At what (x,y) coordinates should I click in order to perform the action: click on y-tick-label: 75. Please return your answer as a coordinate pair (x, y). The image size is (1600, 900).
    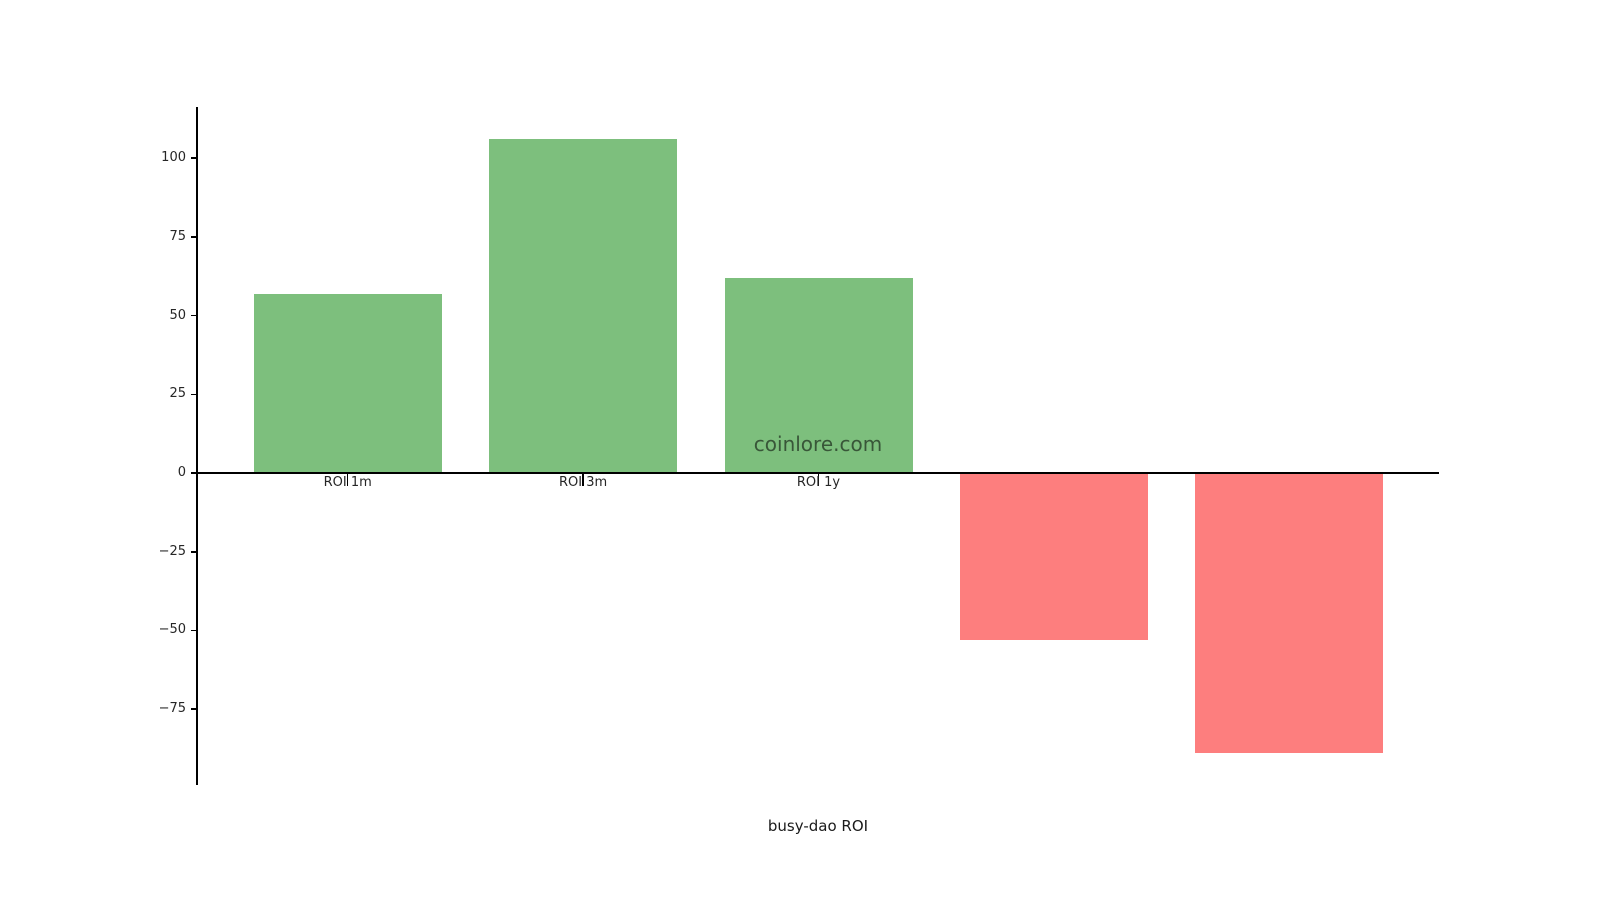
    Looking at the image, I should click on (177, 236).